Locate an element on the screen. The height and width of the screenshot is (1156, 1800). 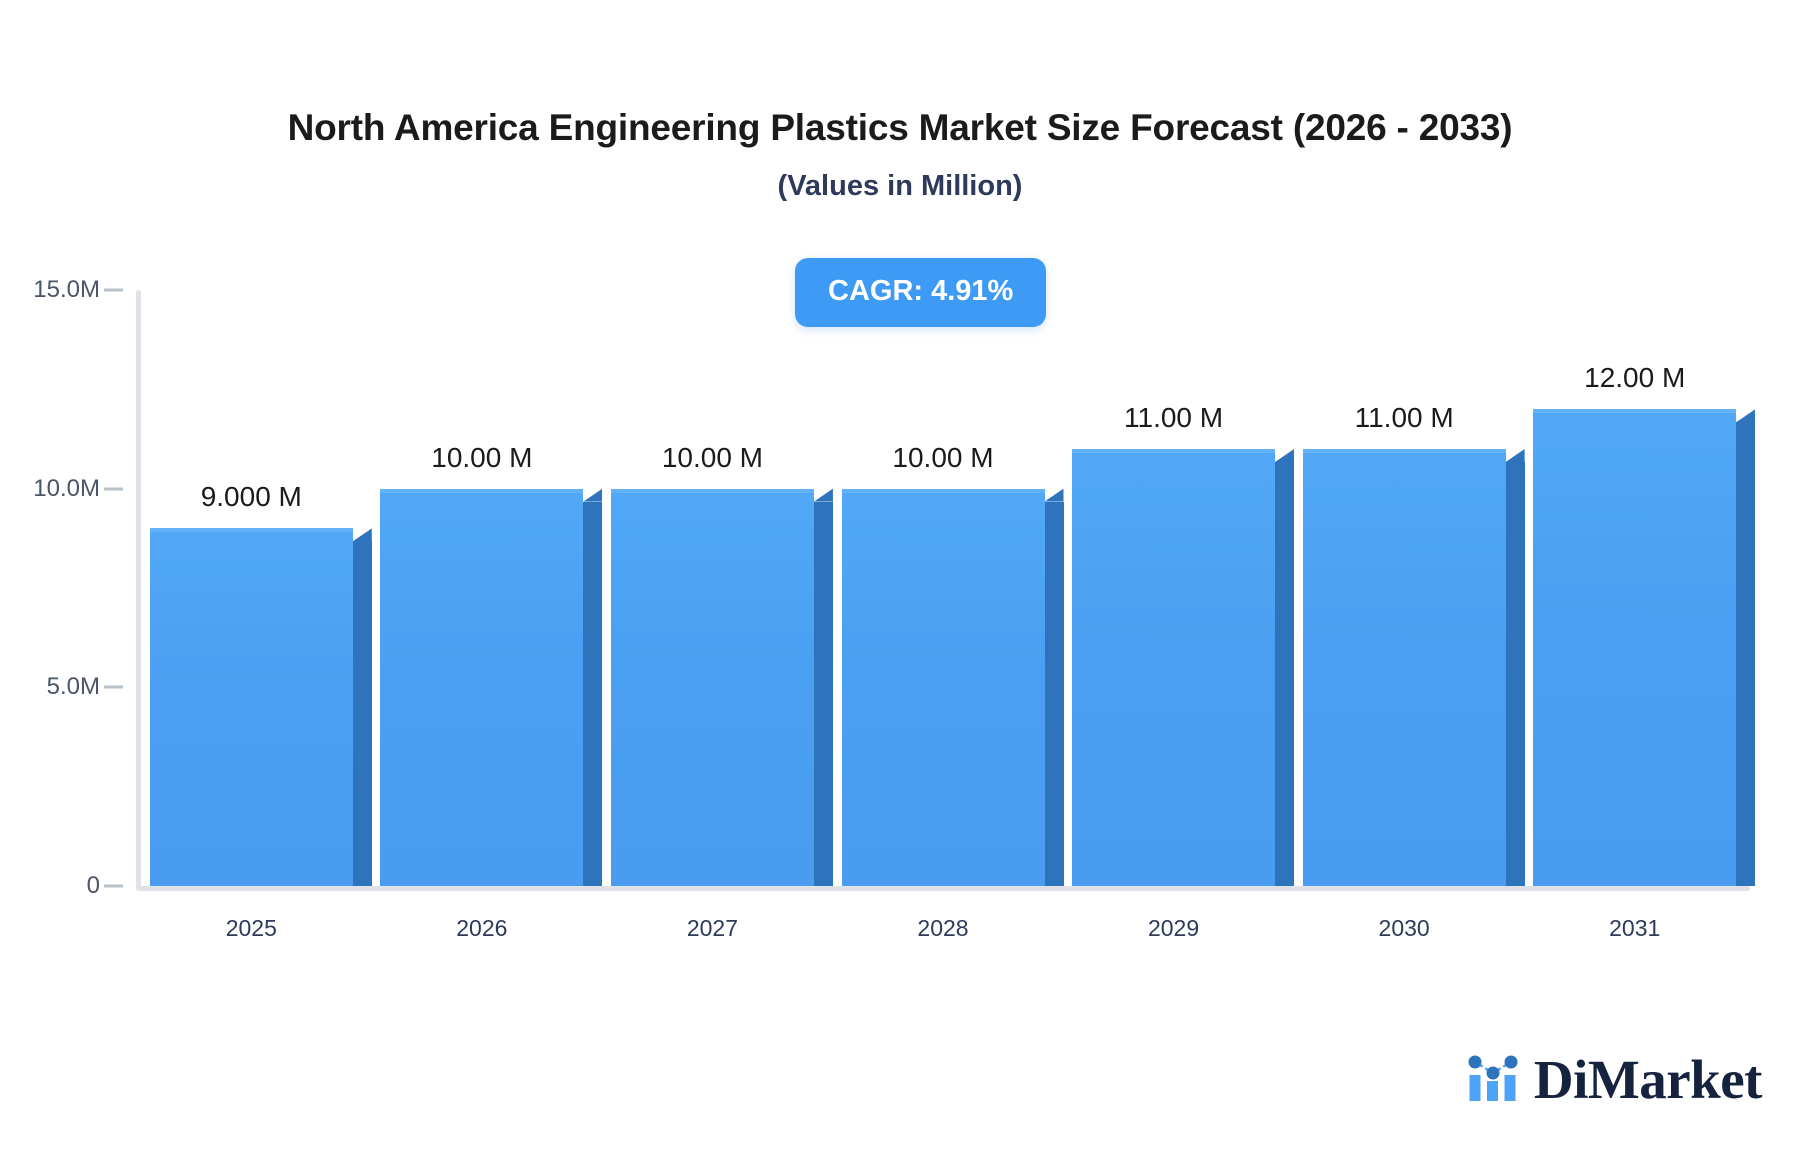
bar-value-label: 9.000 M is located at coordinates (251, 497).